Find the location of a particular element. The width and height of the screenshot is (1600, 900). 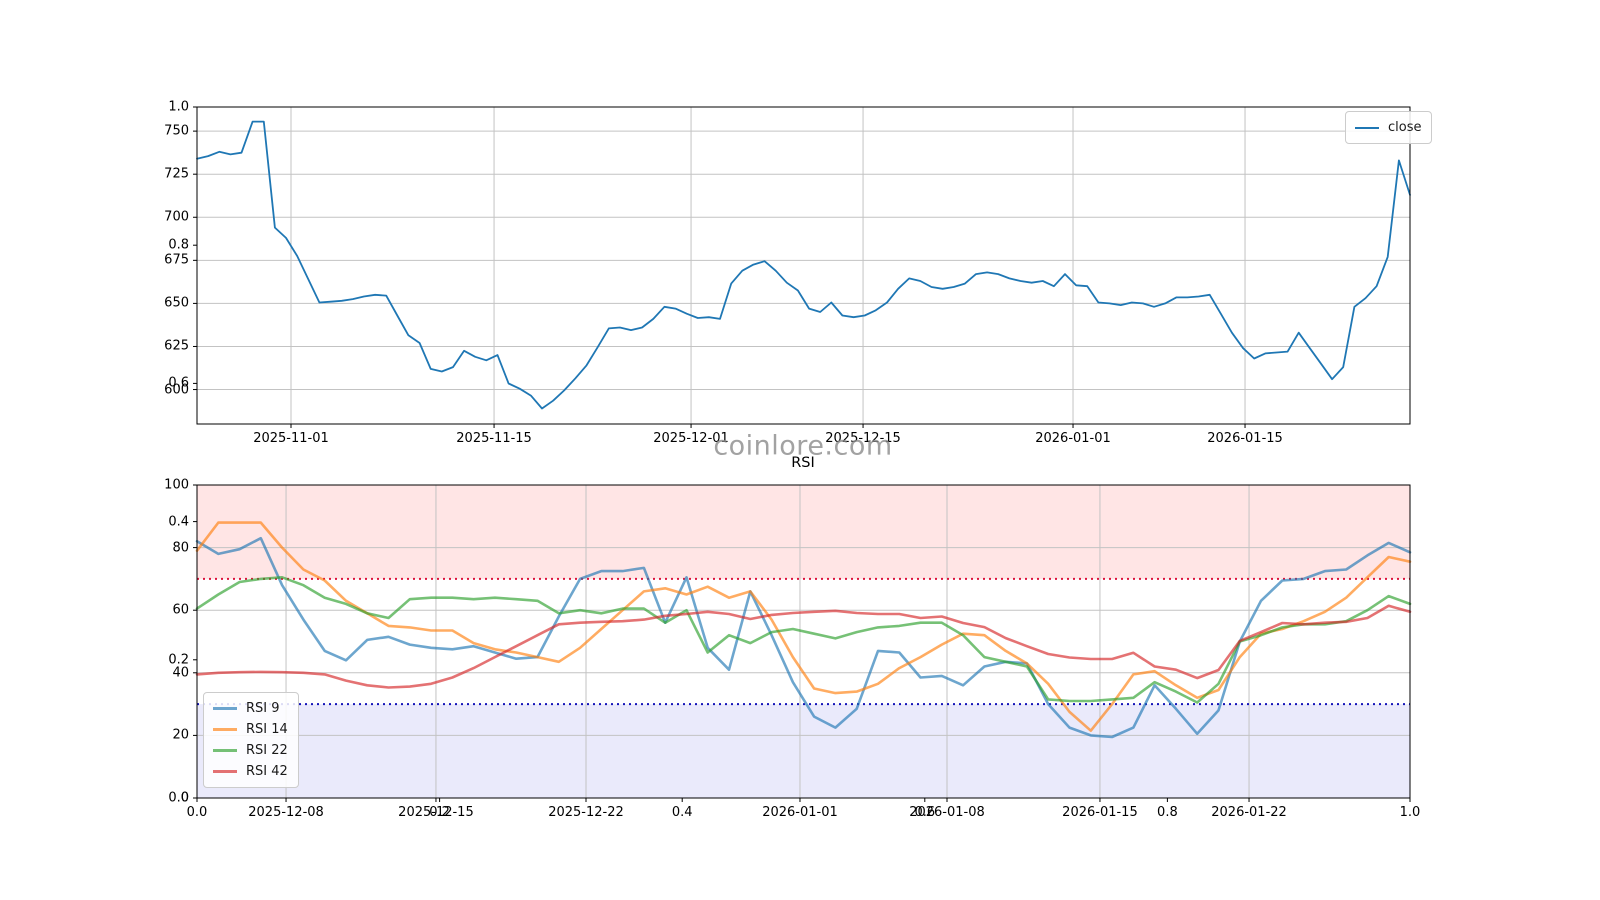

y-tick-label: 700 is located at coordinates (176, 217).